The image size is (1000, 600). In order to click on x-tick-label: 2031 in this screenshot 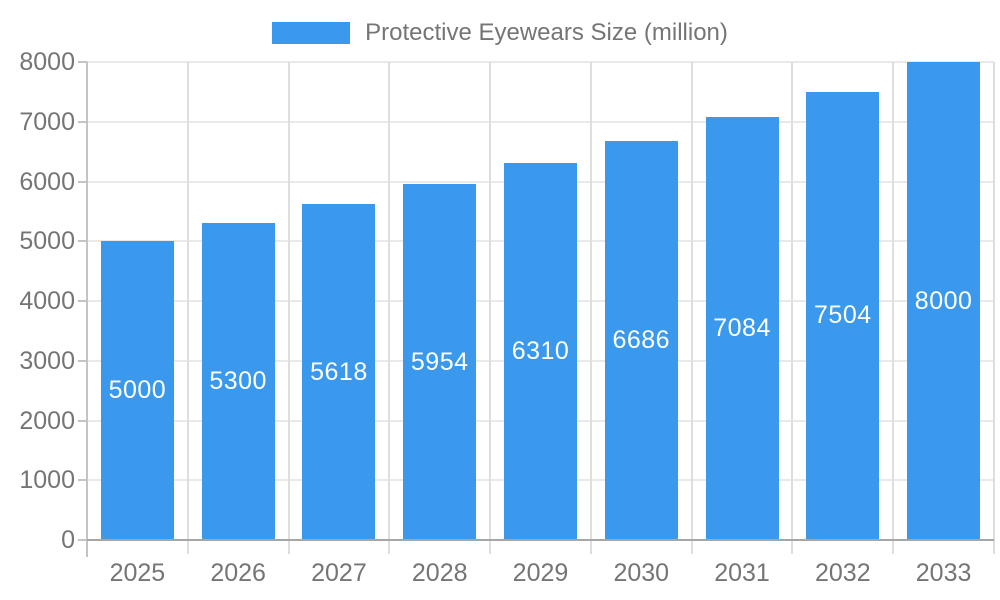, I will do `click(742, 573)`.